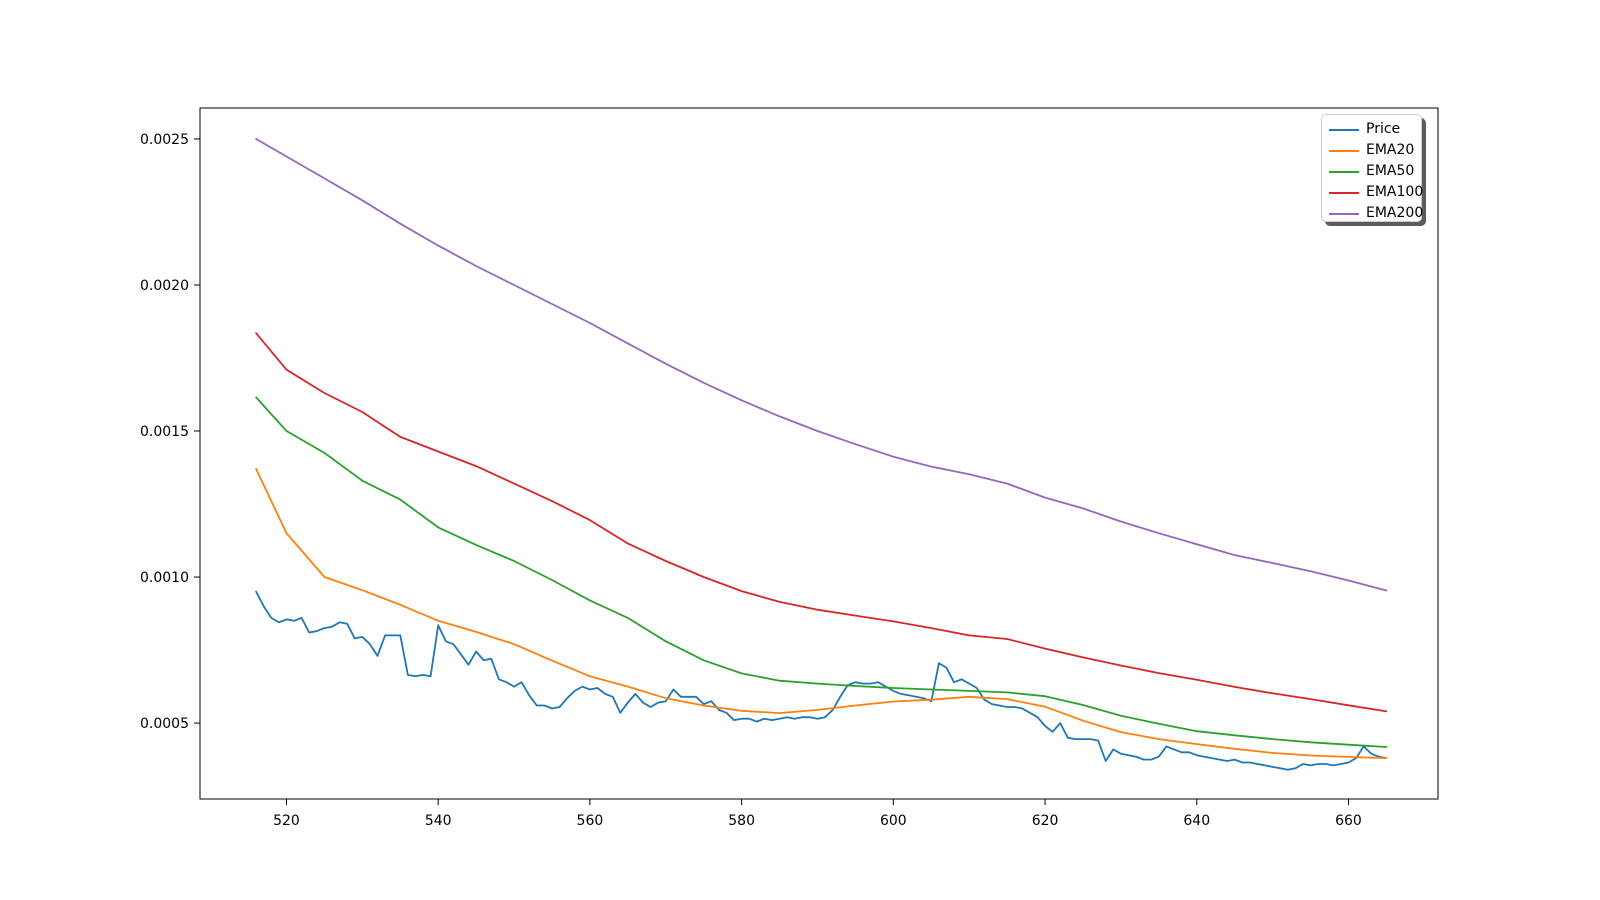 The height and width of the screenshot is (900, 1600). Describe the element at coordinates (286, 821) in the screenshot. I see `x-tick-label: 520` at that location.